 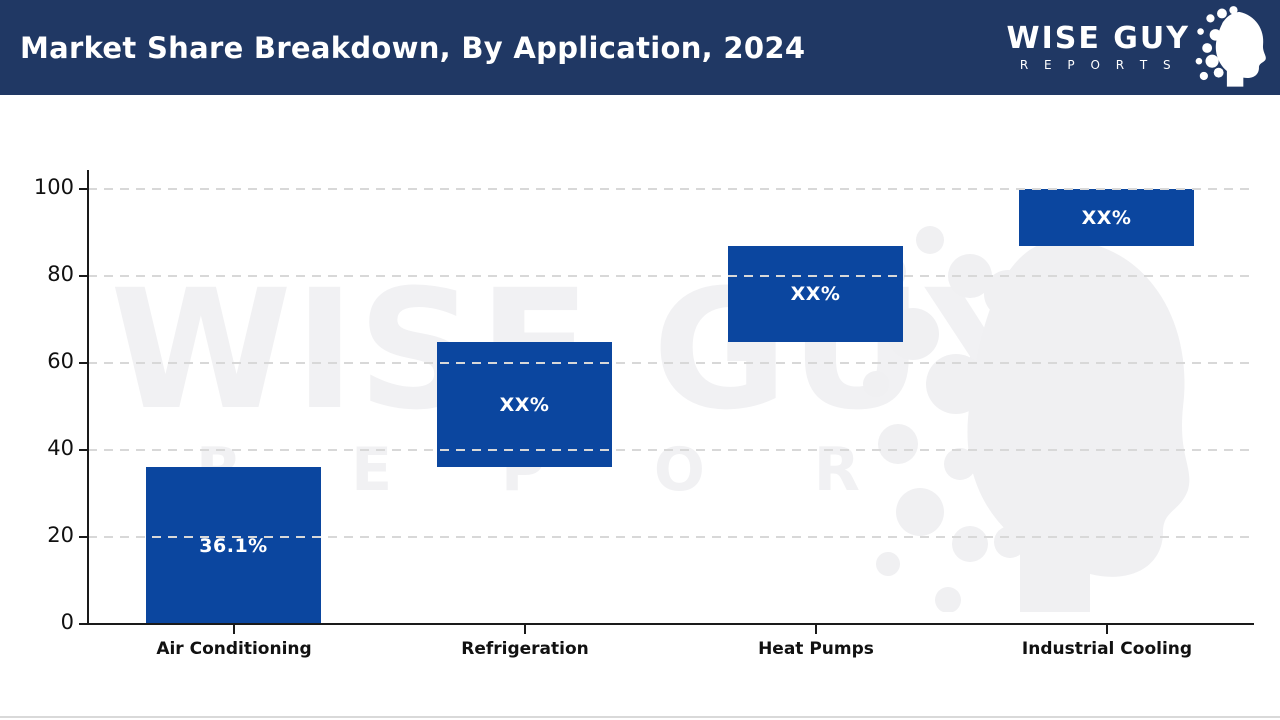 I want to click on y-axis-tick-label: 40, so click(x=60, y=448).